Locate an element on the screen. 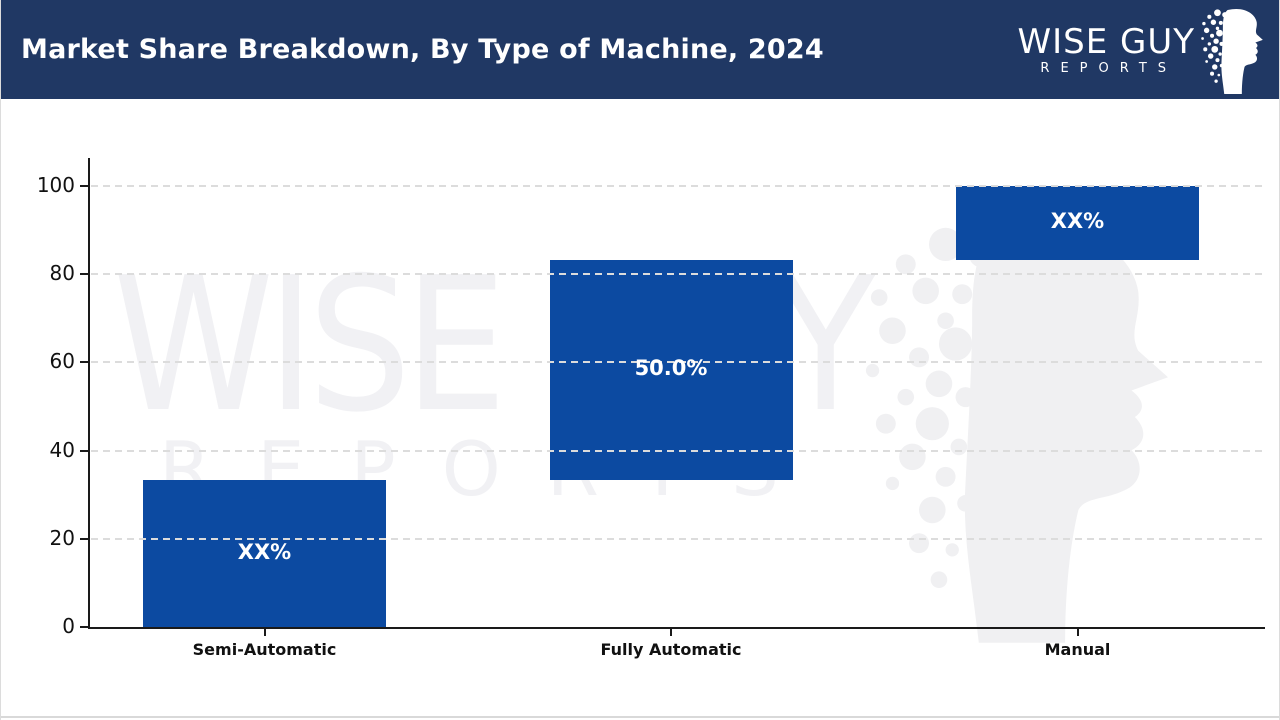  x-tick-label-0: Semi-Automatic is located at coordinates (264, 649).